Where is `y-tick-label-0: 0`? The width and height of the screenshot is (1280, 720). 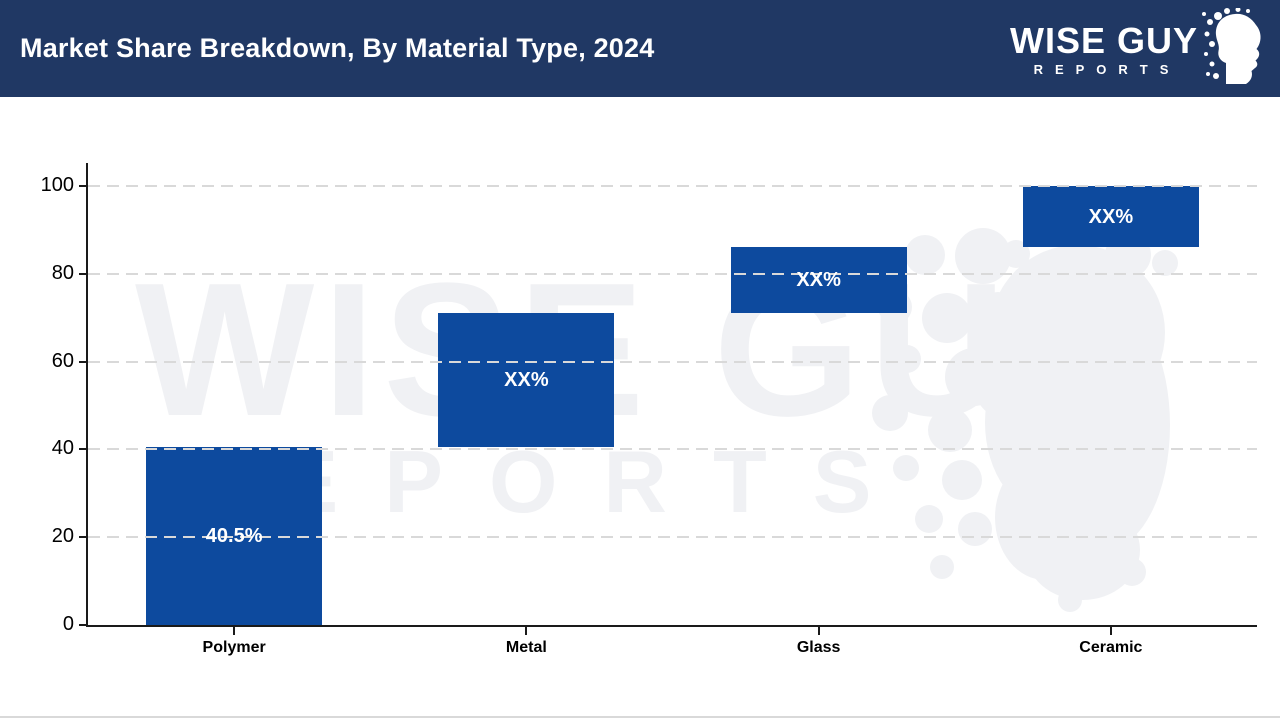 y-tick-label-0: 0 is located at coordinates (68, 624).